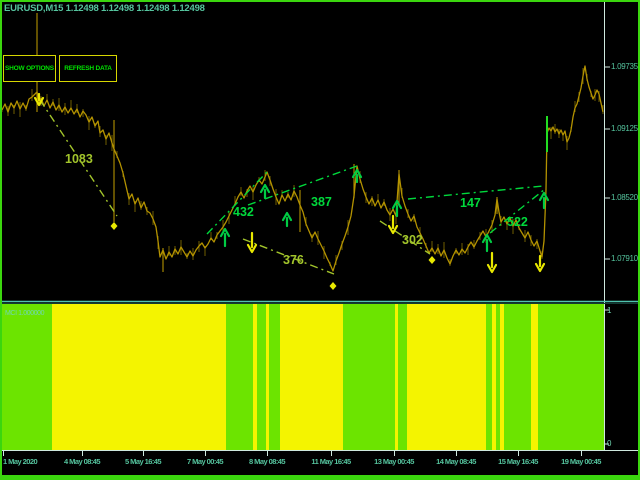 The height and width of the screenshot is (480, 640). I want to click on time-axis-label: 8 May 08:45, so click(267, 461).